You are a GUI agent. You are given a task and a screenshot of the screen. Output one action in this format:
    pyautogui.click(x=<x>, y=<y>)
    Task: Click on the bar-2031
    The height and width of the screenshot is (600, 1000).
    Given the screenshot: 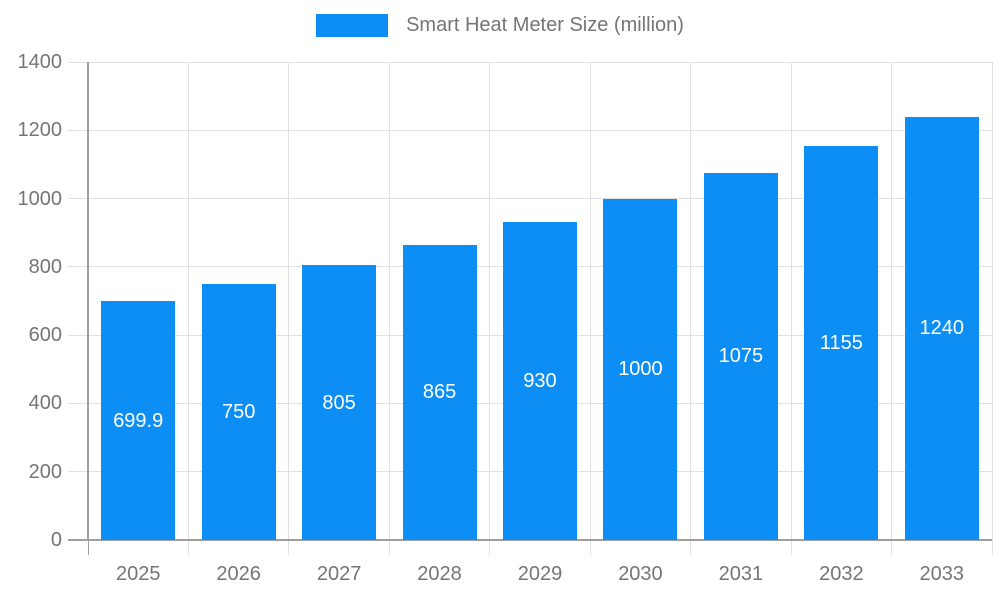 What is the action you would take?
    pyautogui.click(x=740, y=356)
    